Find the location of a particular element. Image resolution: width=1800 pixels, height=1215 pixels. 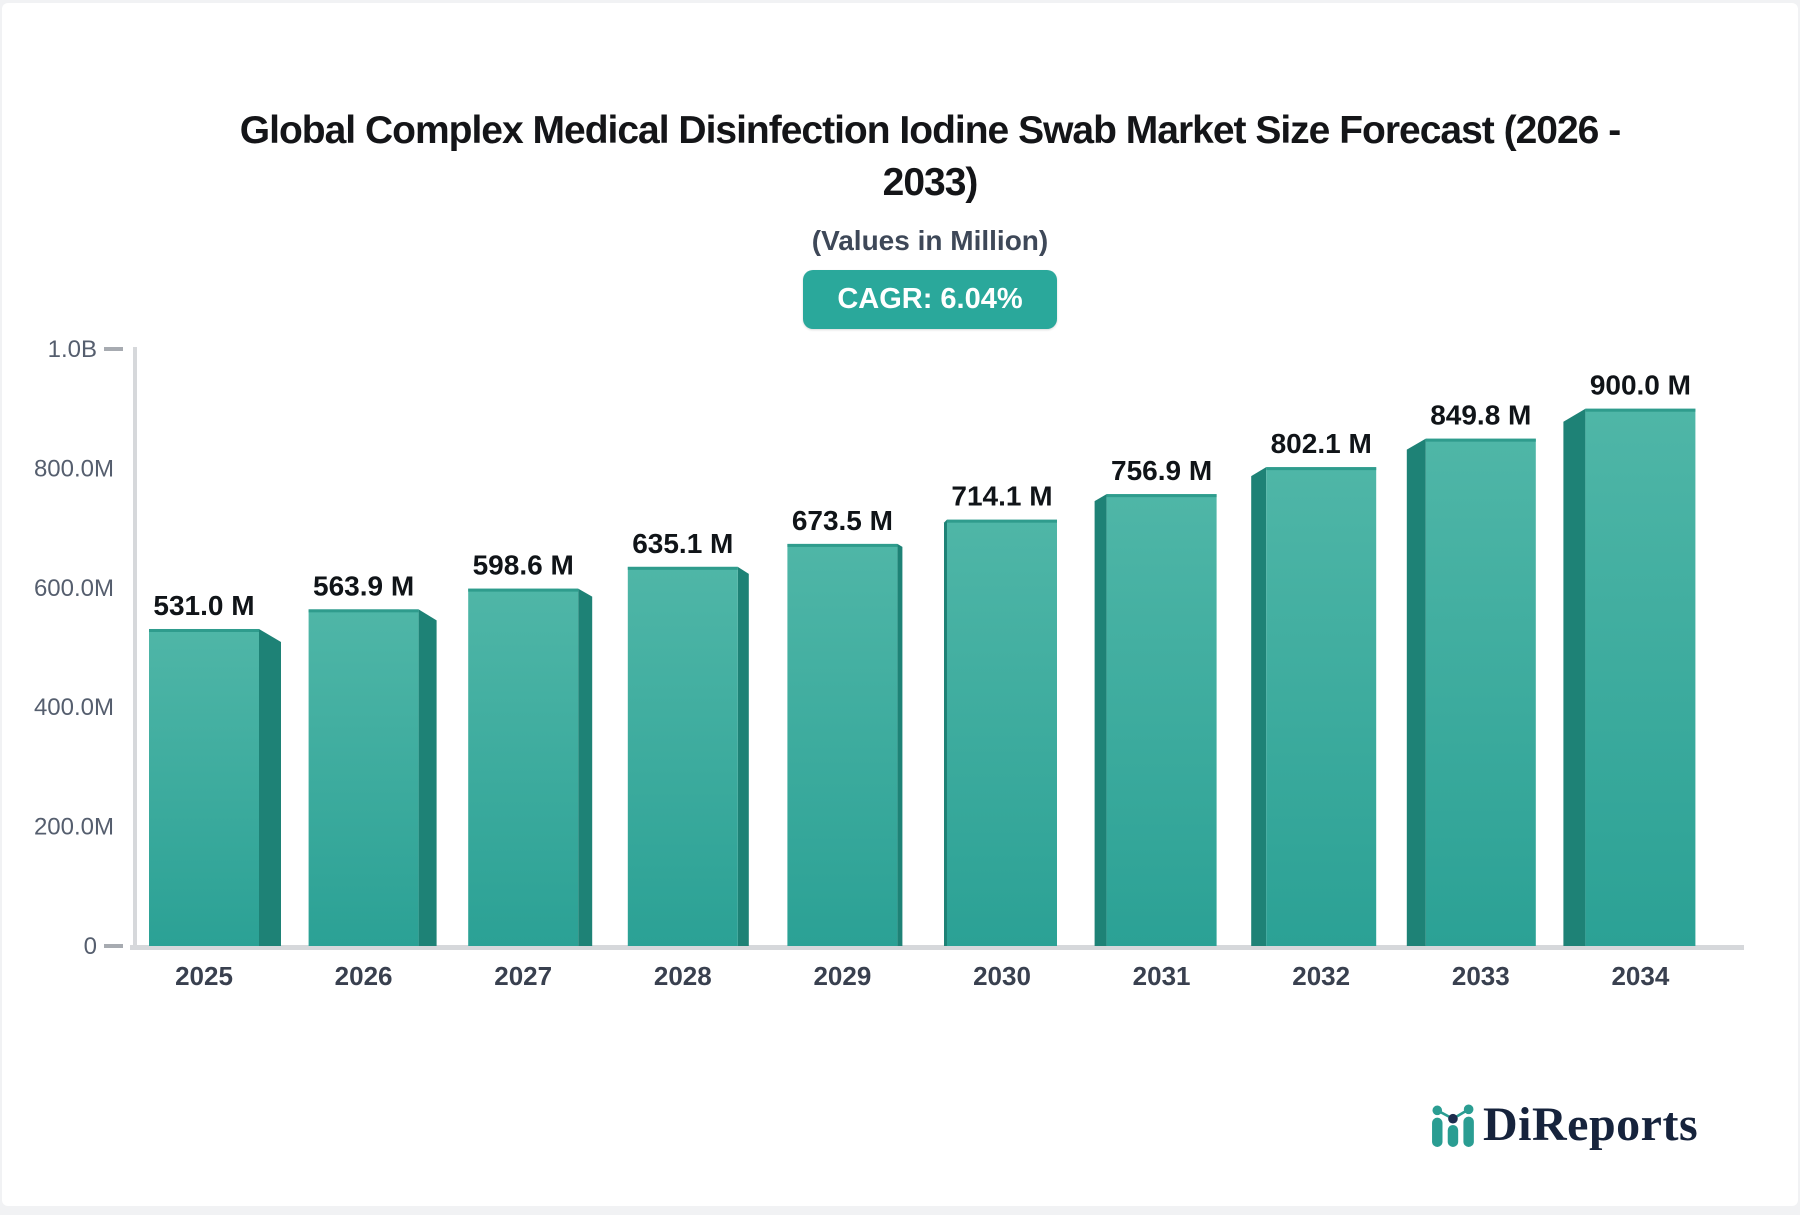

bar-value-label: 635.1 M is located at coordinates (682, 543).